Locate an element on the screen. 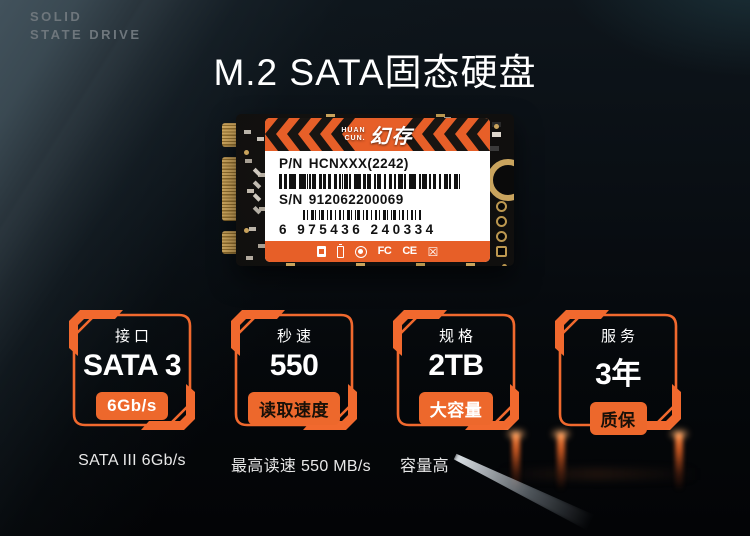 The height and width of the screenshot is (536, 750). badge-caption: SATA III 6Gb/s is located at coordinates (132, 460).